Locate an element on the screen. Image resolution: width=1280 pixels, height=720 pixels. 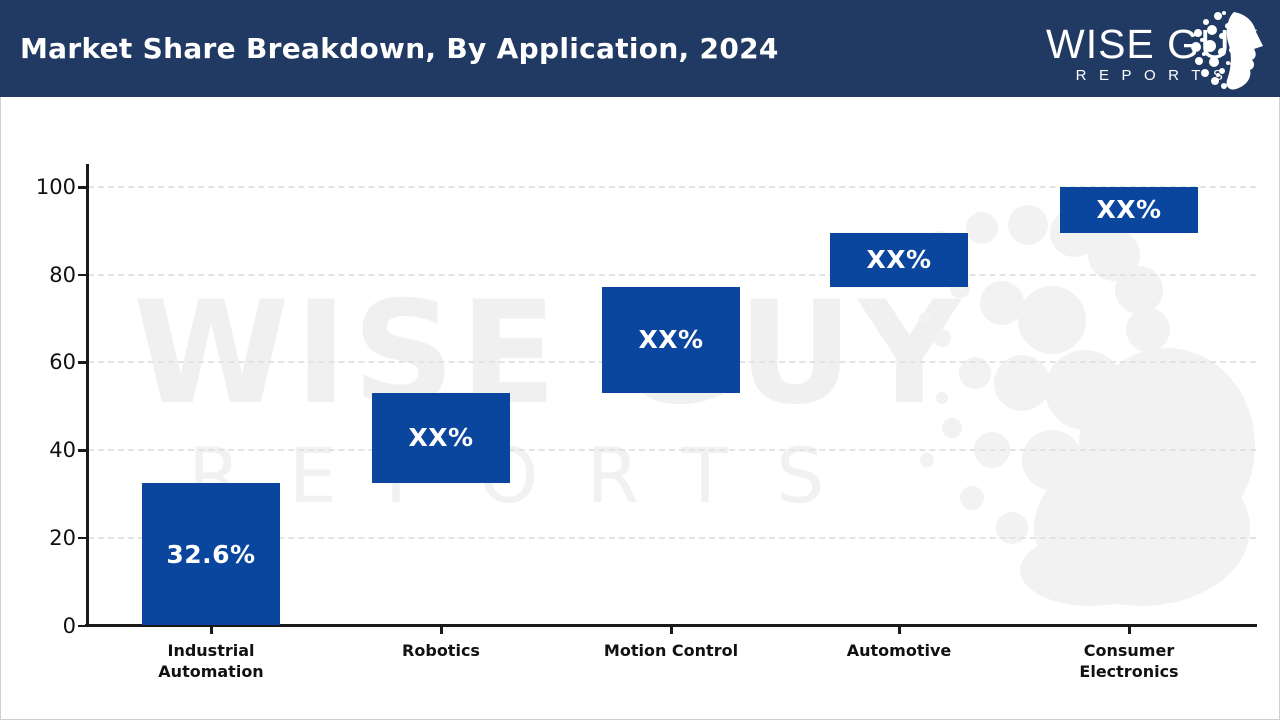
bar-value-label: 32.6% is located at coordinates (211, 554).